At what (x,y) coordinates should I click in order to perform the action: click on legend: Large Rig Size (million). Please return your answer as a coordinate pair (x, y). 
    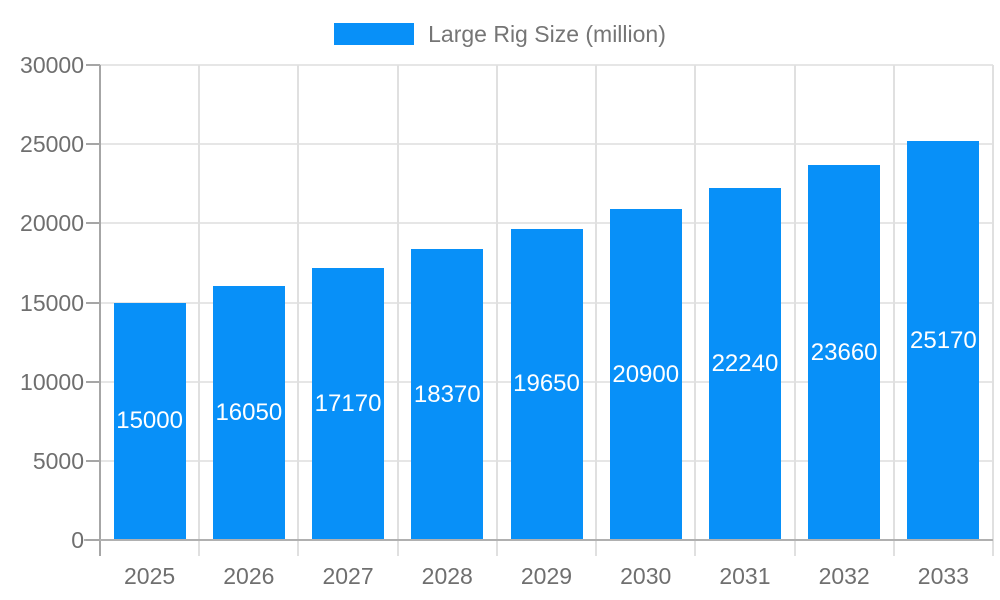
    Looking at the image, I should click on (500, 34).